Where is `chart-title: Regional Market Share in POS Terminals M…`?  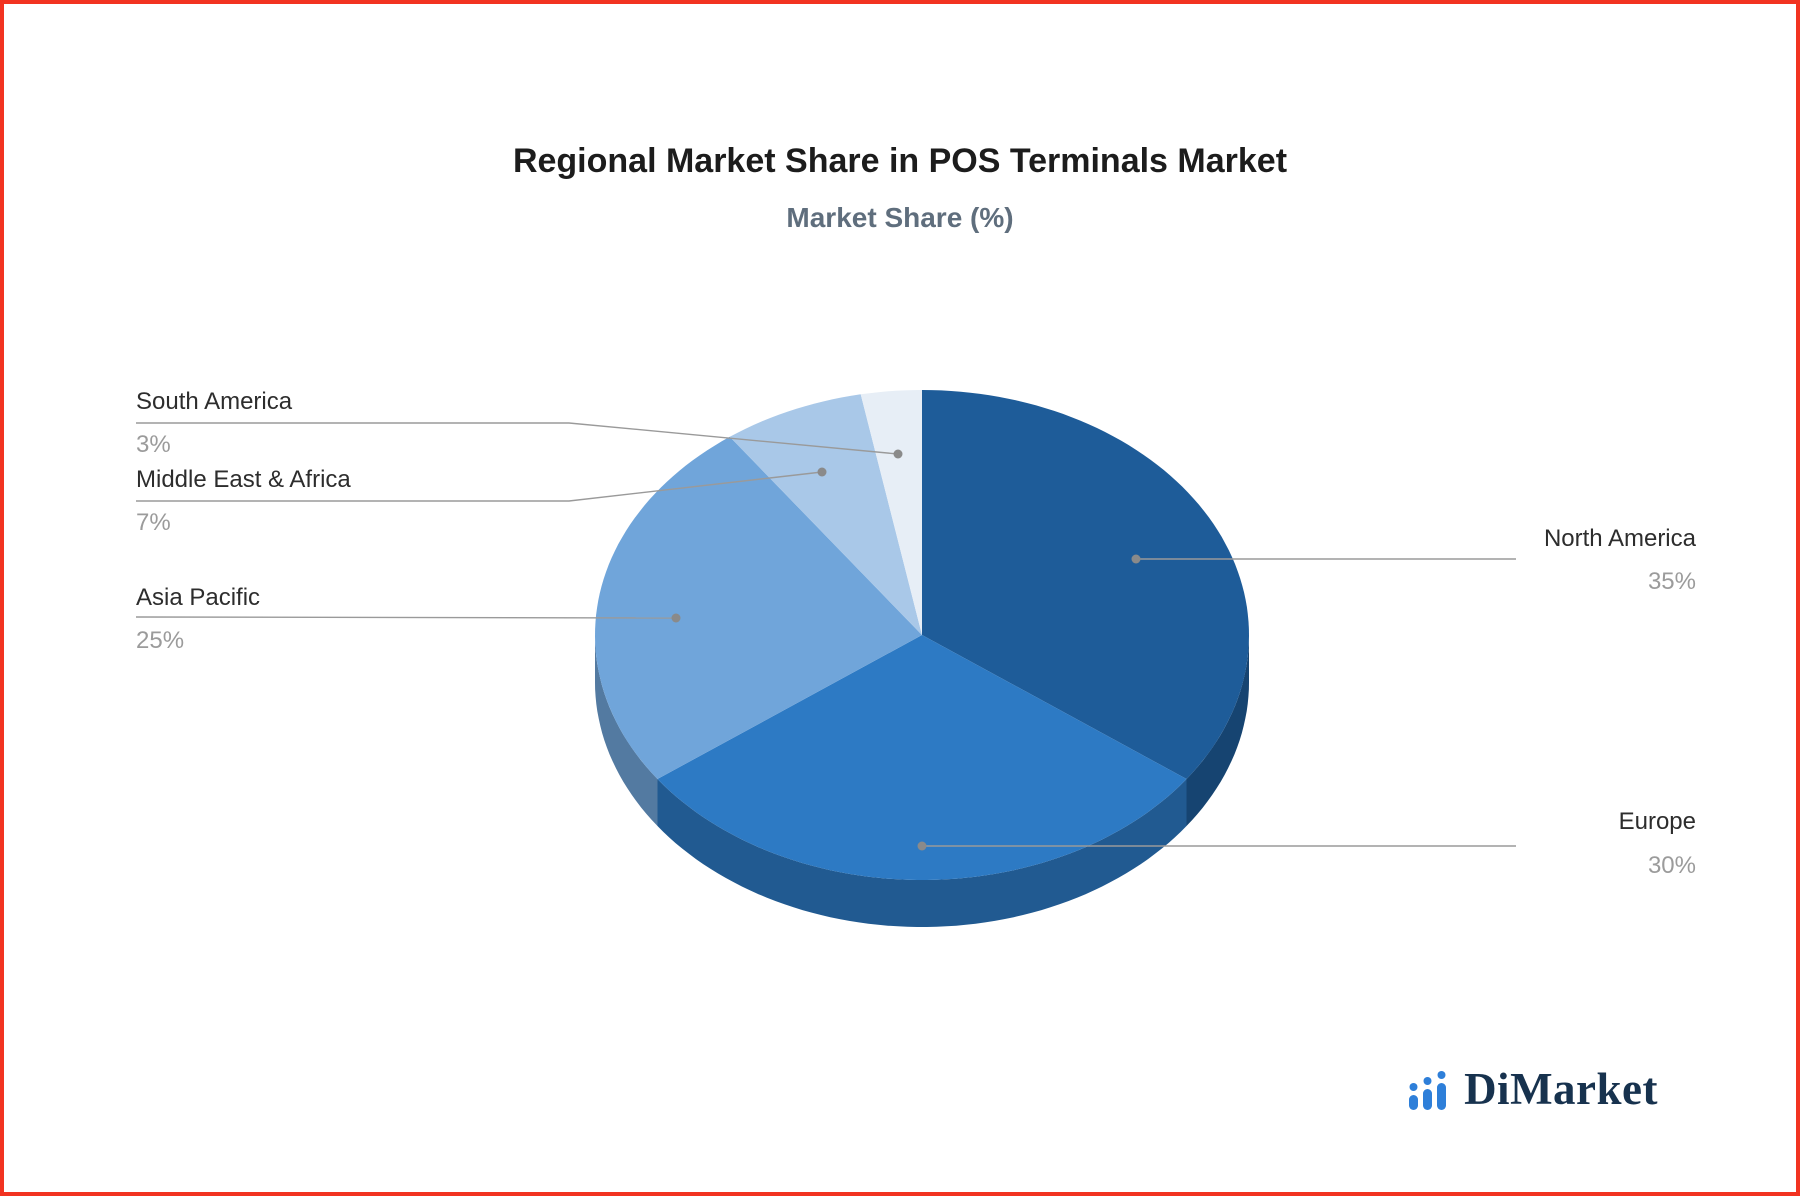 chart-title: Regional Market Share in POS Terminals M… is located at coordinates (900, 161).